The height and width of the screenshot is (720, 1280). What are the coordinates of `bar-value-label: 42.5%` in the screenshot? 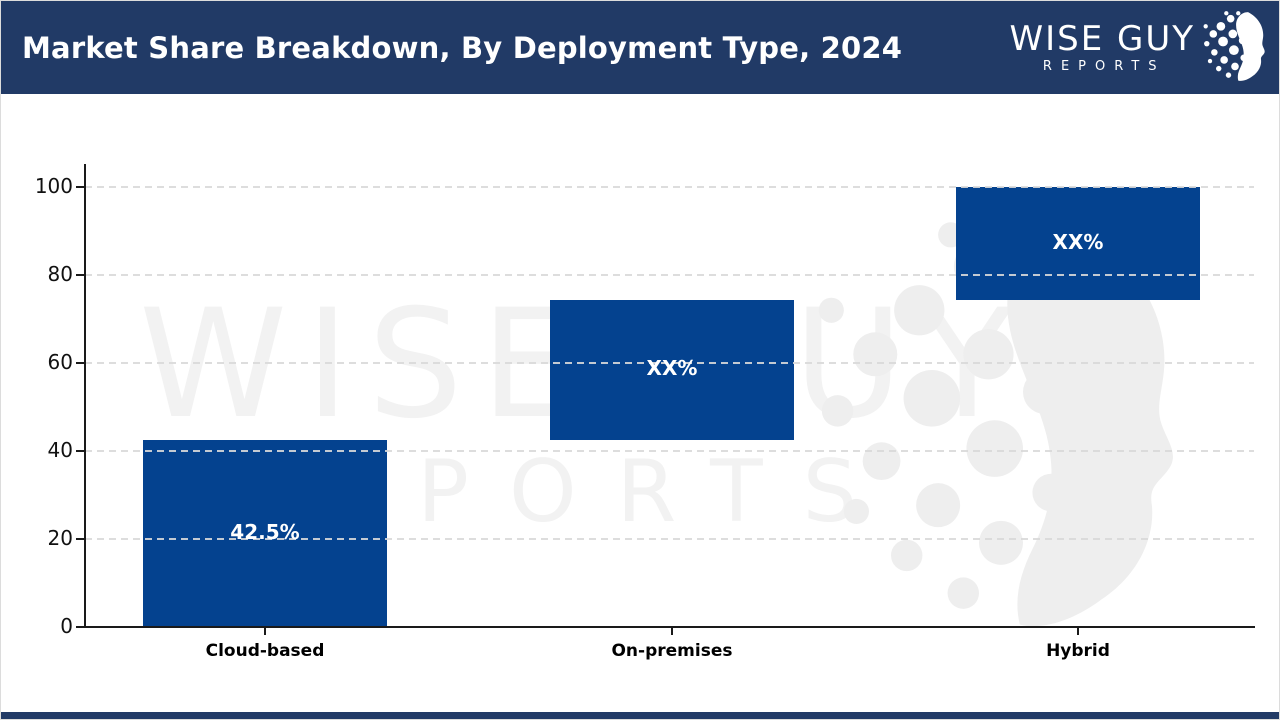 It's located at (265, 531).